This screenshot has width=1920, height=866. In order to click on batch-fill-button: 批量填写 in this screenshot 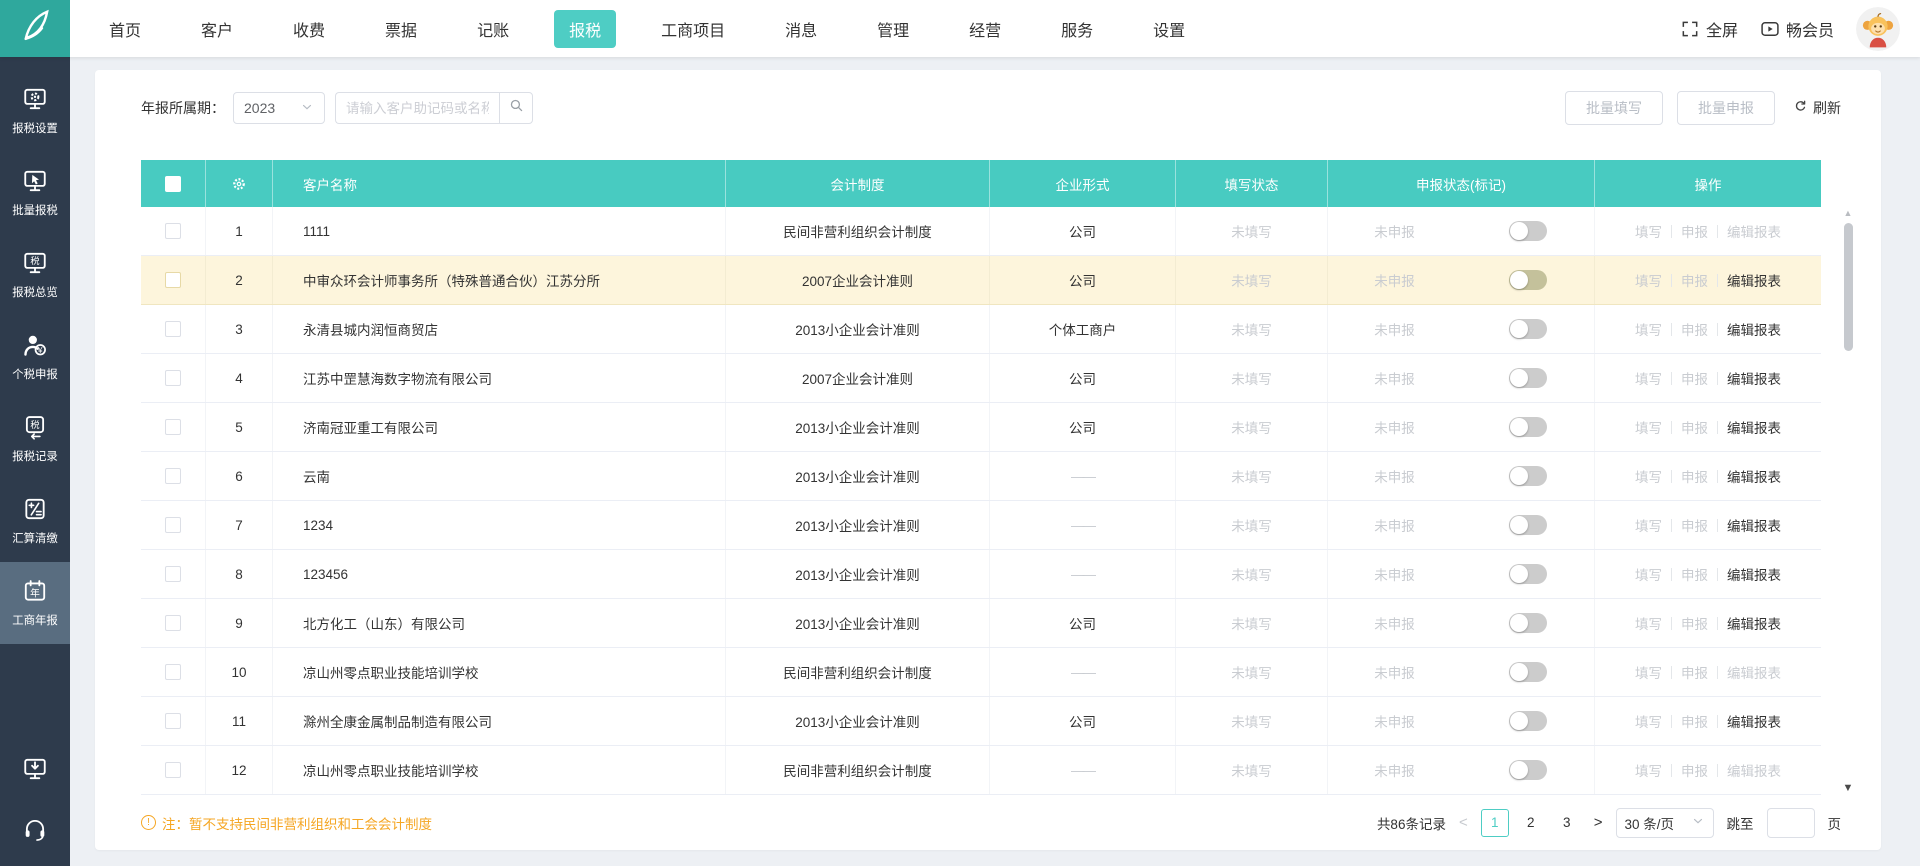, I will do `click(1614, 108)`.